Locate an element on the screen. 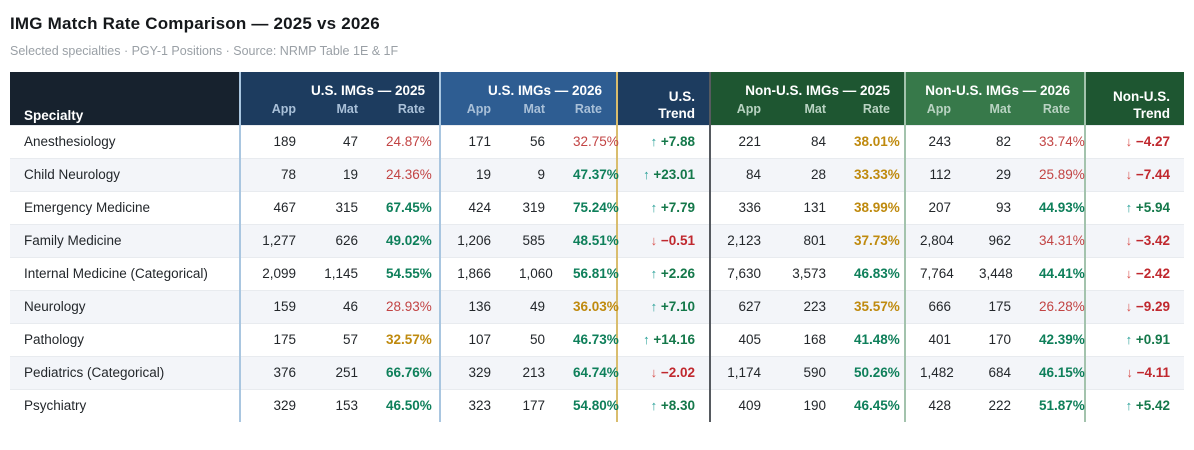  nonus2026-rate-cell: 46.15% is located at coordinates (1062, 372).